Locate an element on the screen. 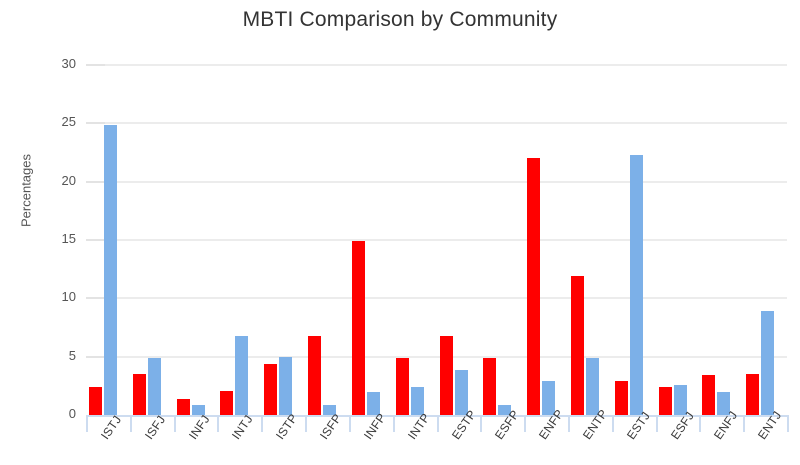 This screenshot has height=465, width=800. chart-title: MBTI Comparison by Community is located at coordinates (400, 19).